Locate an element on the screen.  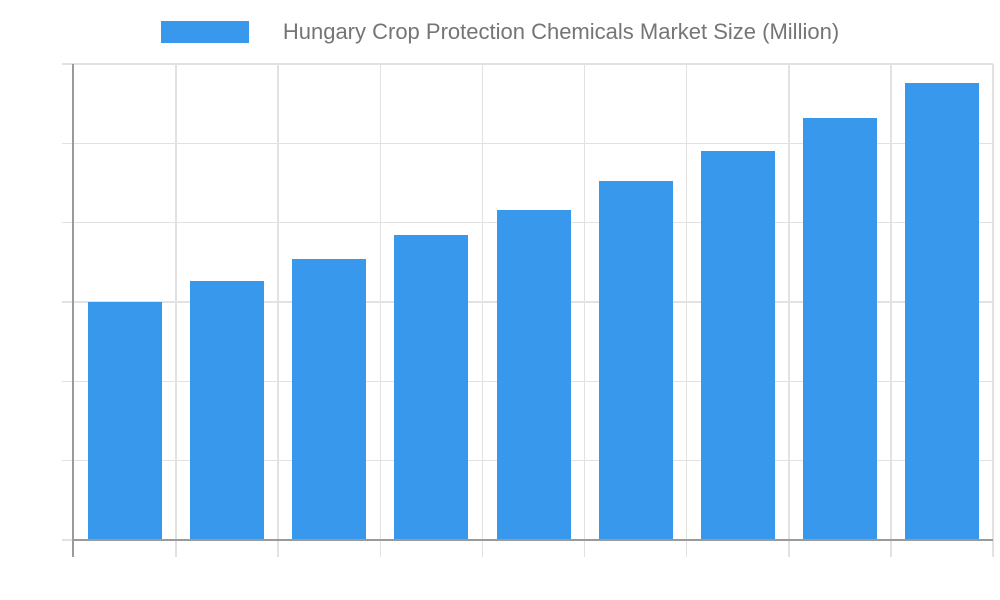
legend-swatch-icon is located at coordinates (204, 32).